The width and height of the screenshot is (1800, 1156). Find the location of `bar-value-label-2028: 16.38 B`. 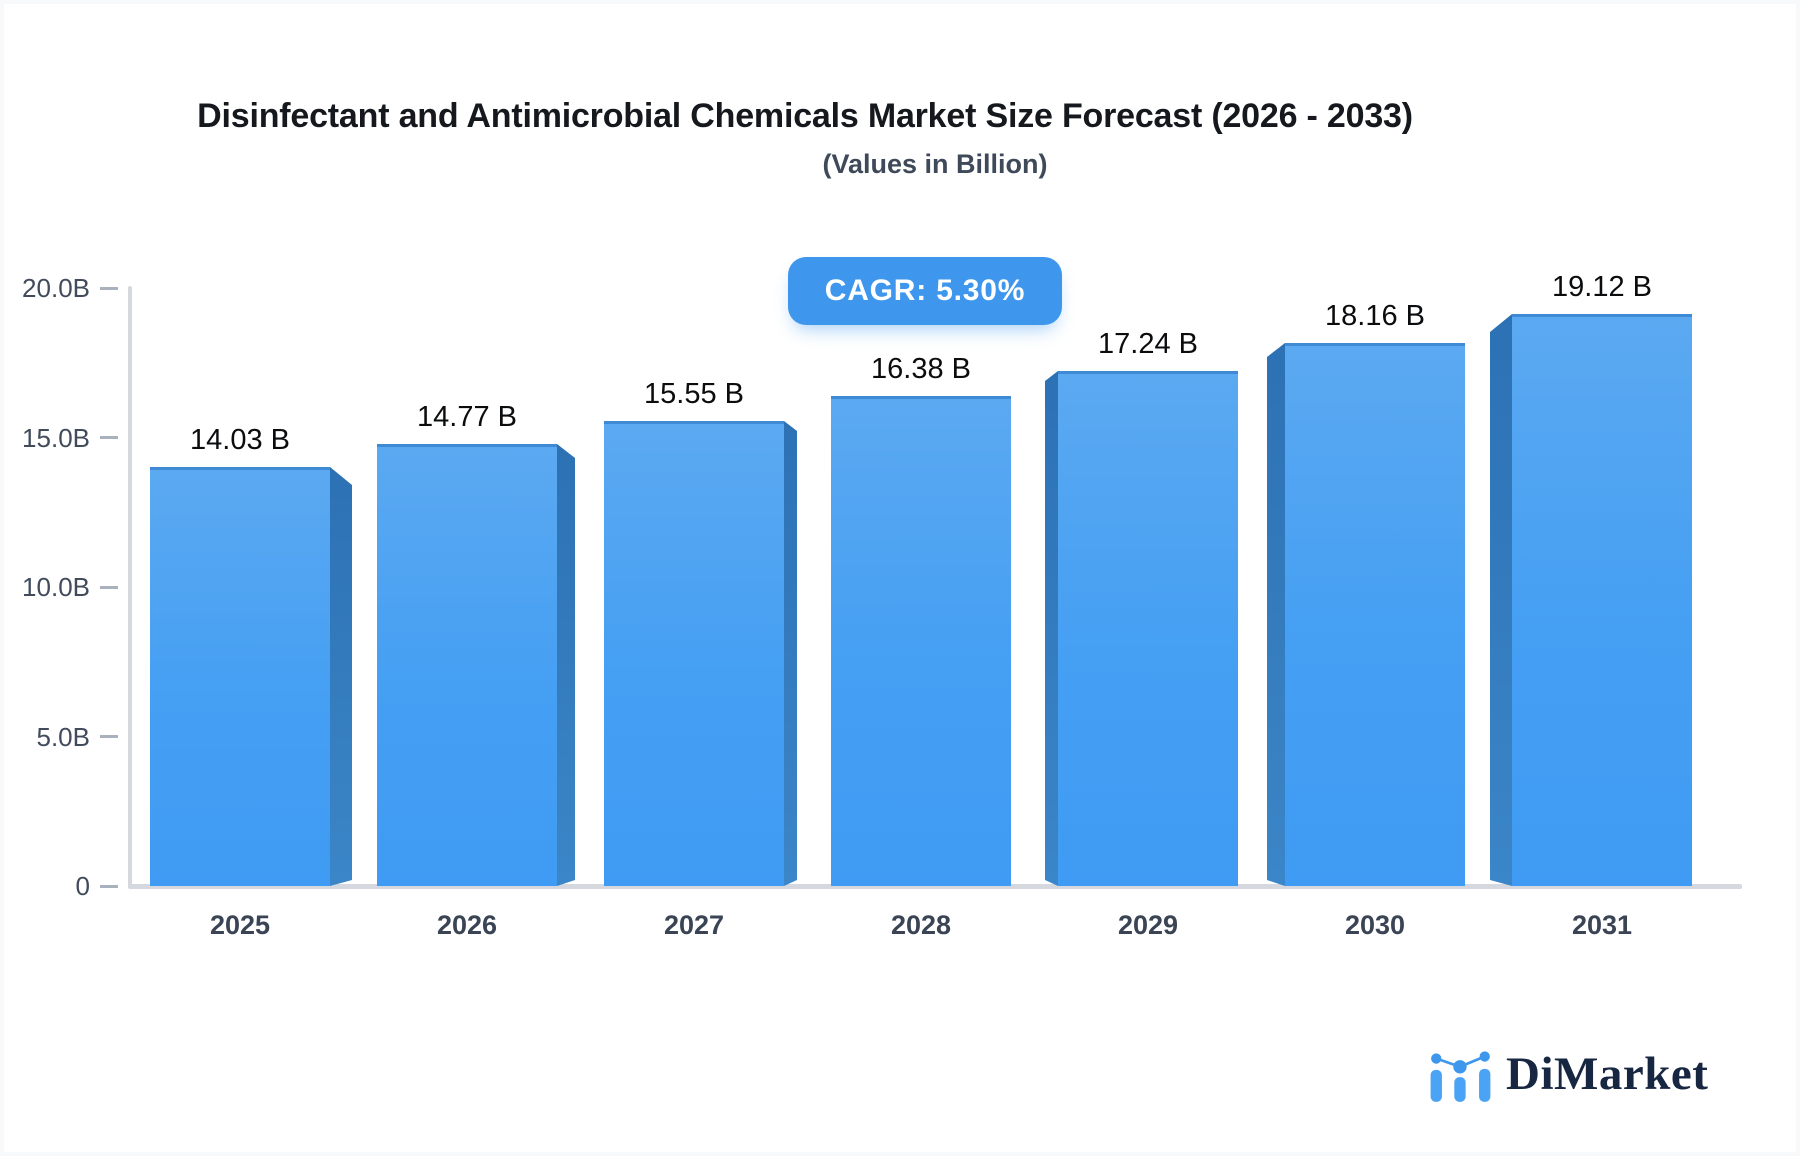

bar-value-label-2028: 16.38 B is located at coordinates (921, 369).